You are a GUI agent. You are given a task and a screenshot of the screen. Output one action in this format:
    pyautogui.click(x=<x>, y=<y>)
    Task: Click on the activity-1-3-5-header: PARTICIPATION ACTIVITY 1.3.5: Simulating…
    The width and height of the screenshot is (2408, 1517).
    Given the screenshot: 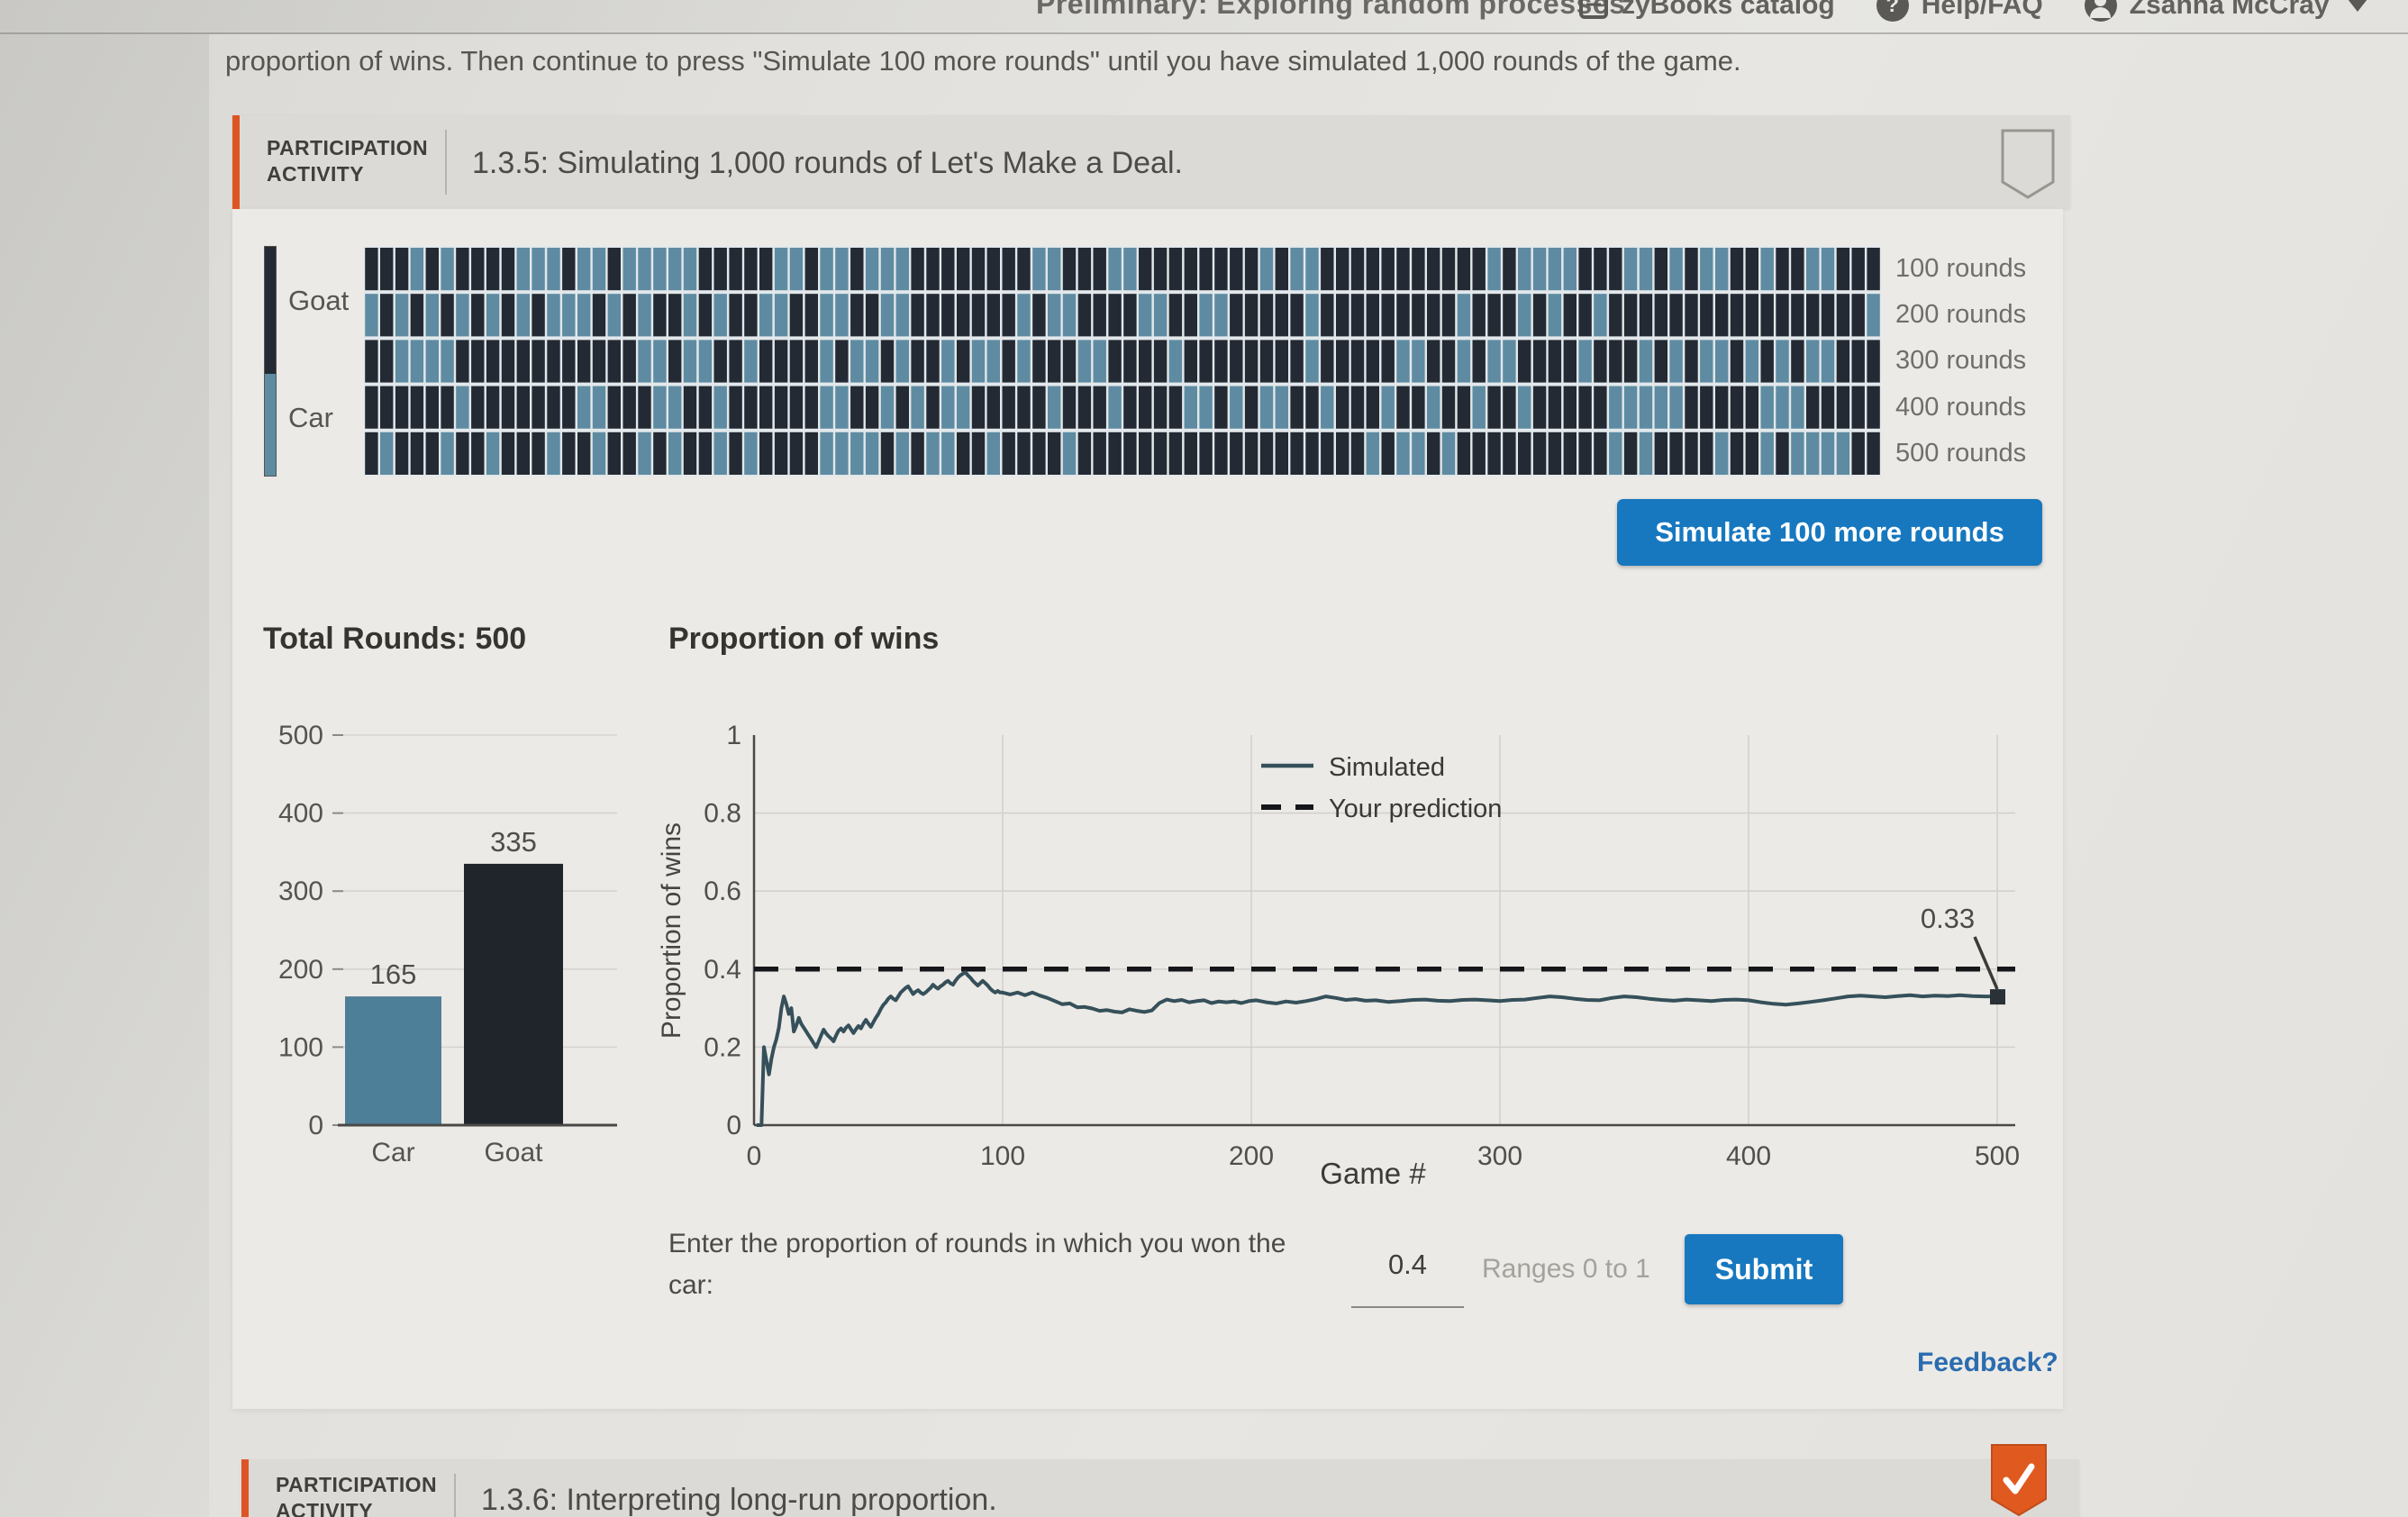 What is the action you would take?
    pyautogui.click(x=1151, y=162)
    